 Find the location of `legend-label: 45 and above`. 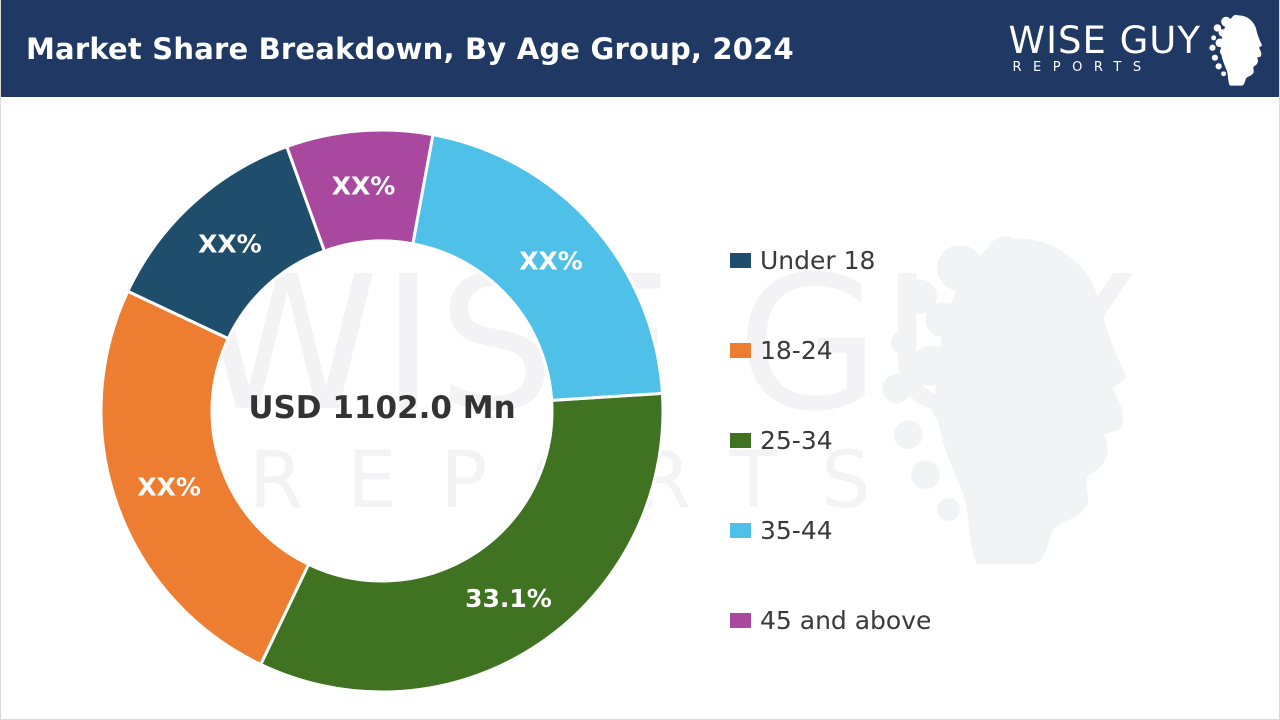

legend-label: 45 and above is located at coordinates (846, 620).